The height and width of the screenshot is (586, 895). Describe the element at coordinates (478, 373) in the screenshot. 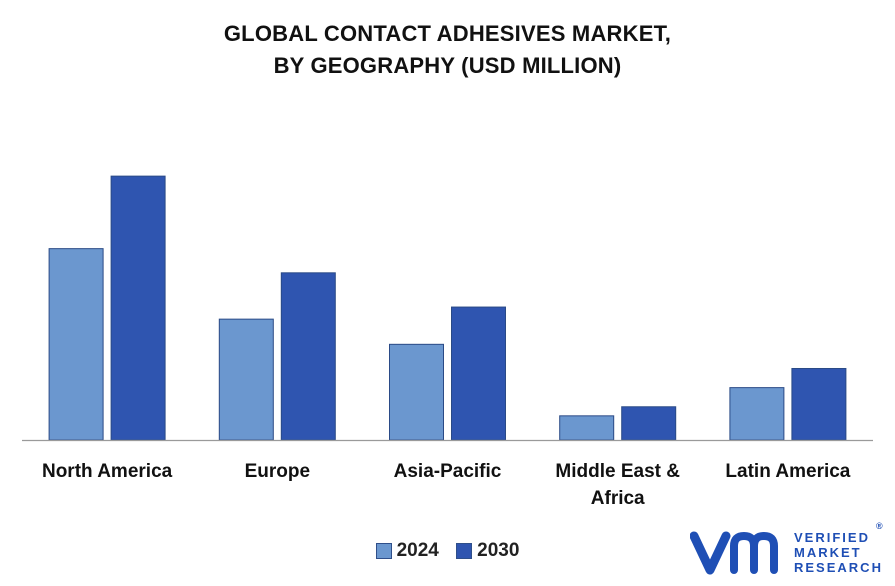

I see `bar-asia-pacific-2030` at that location.